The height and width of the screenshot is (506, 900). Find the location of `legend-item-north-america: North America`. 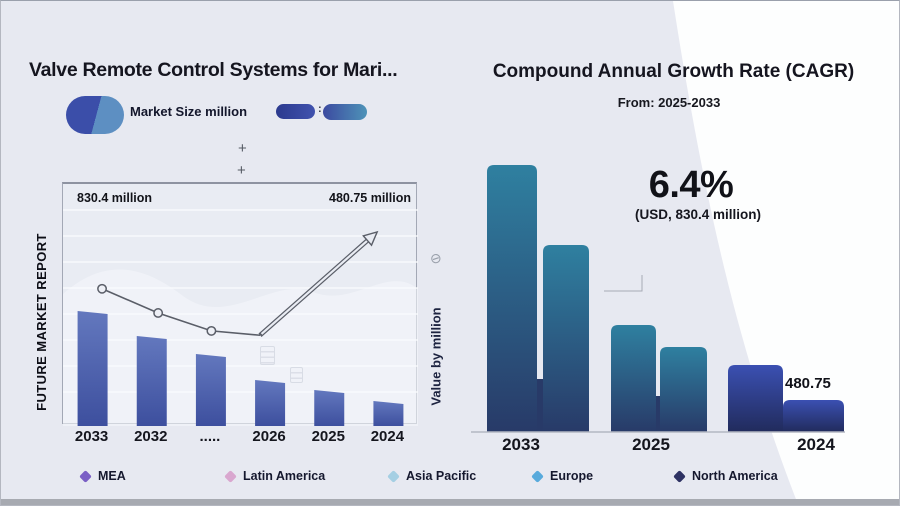

legend-item-north-america: North America is located at coordinates (725, 476).